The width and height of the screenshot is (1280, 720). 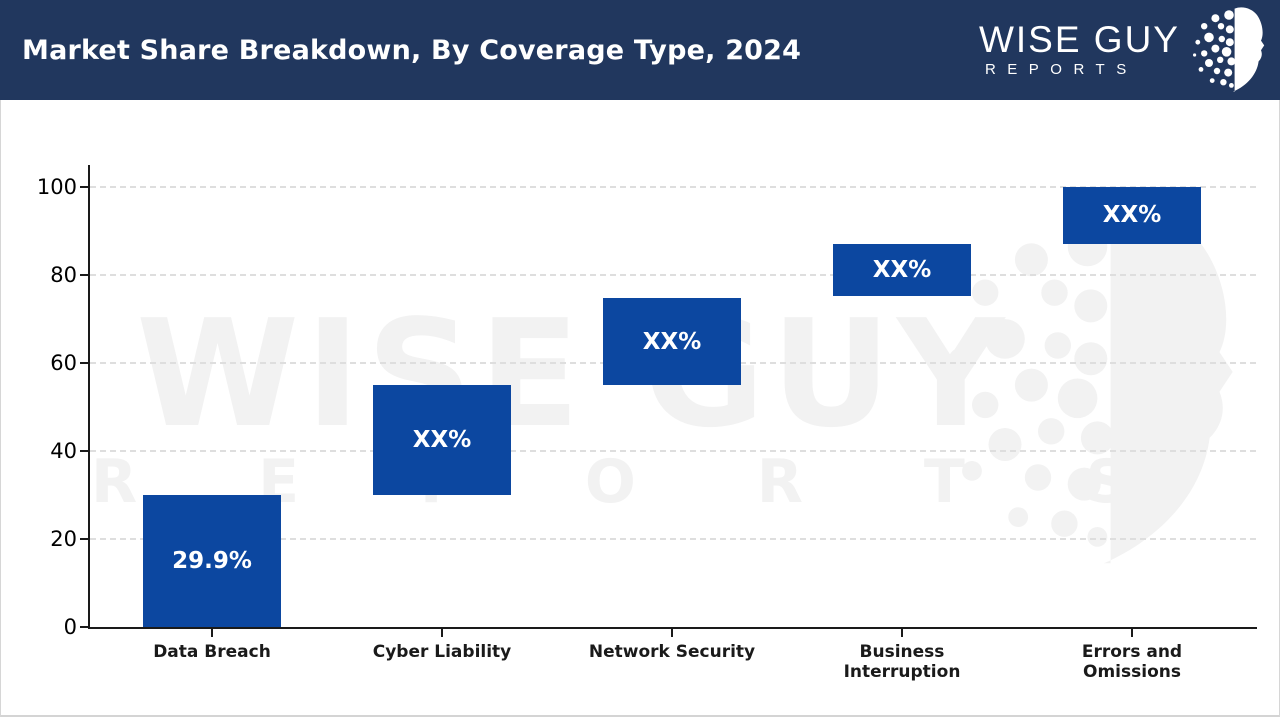 What do you see at coordinates (70, 627) in the screenshot?
I see `y-axis-tick-label: 0` at bounding box center [70, 627].